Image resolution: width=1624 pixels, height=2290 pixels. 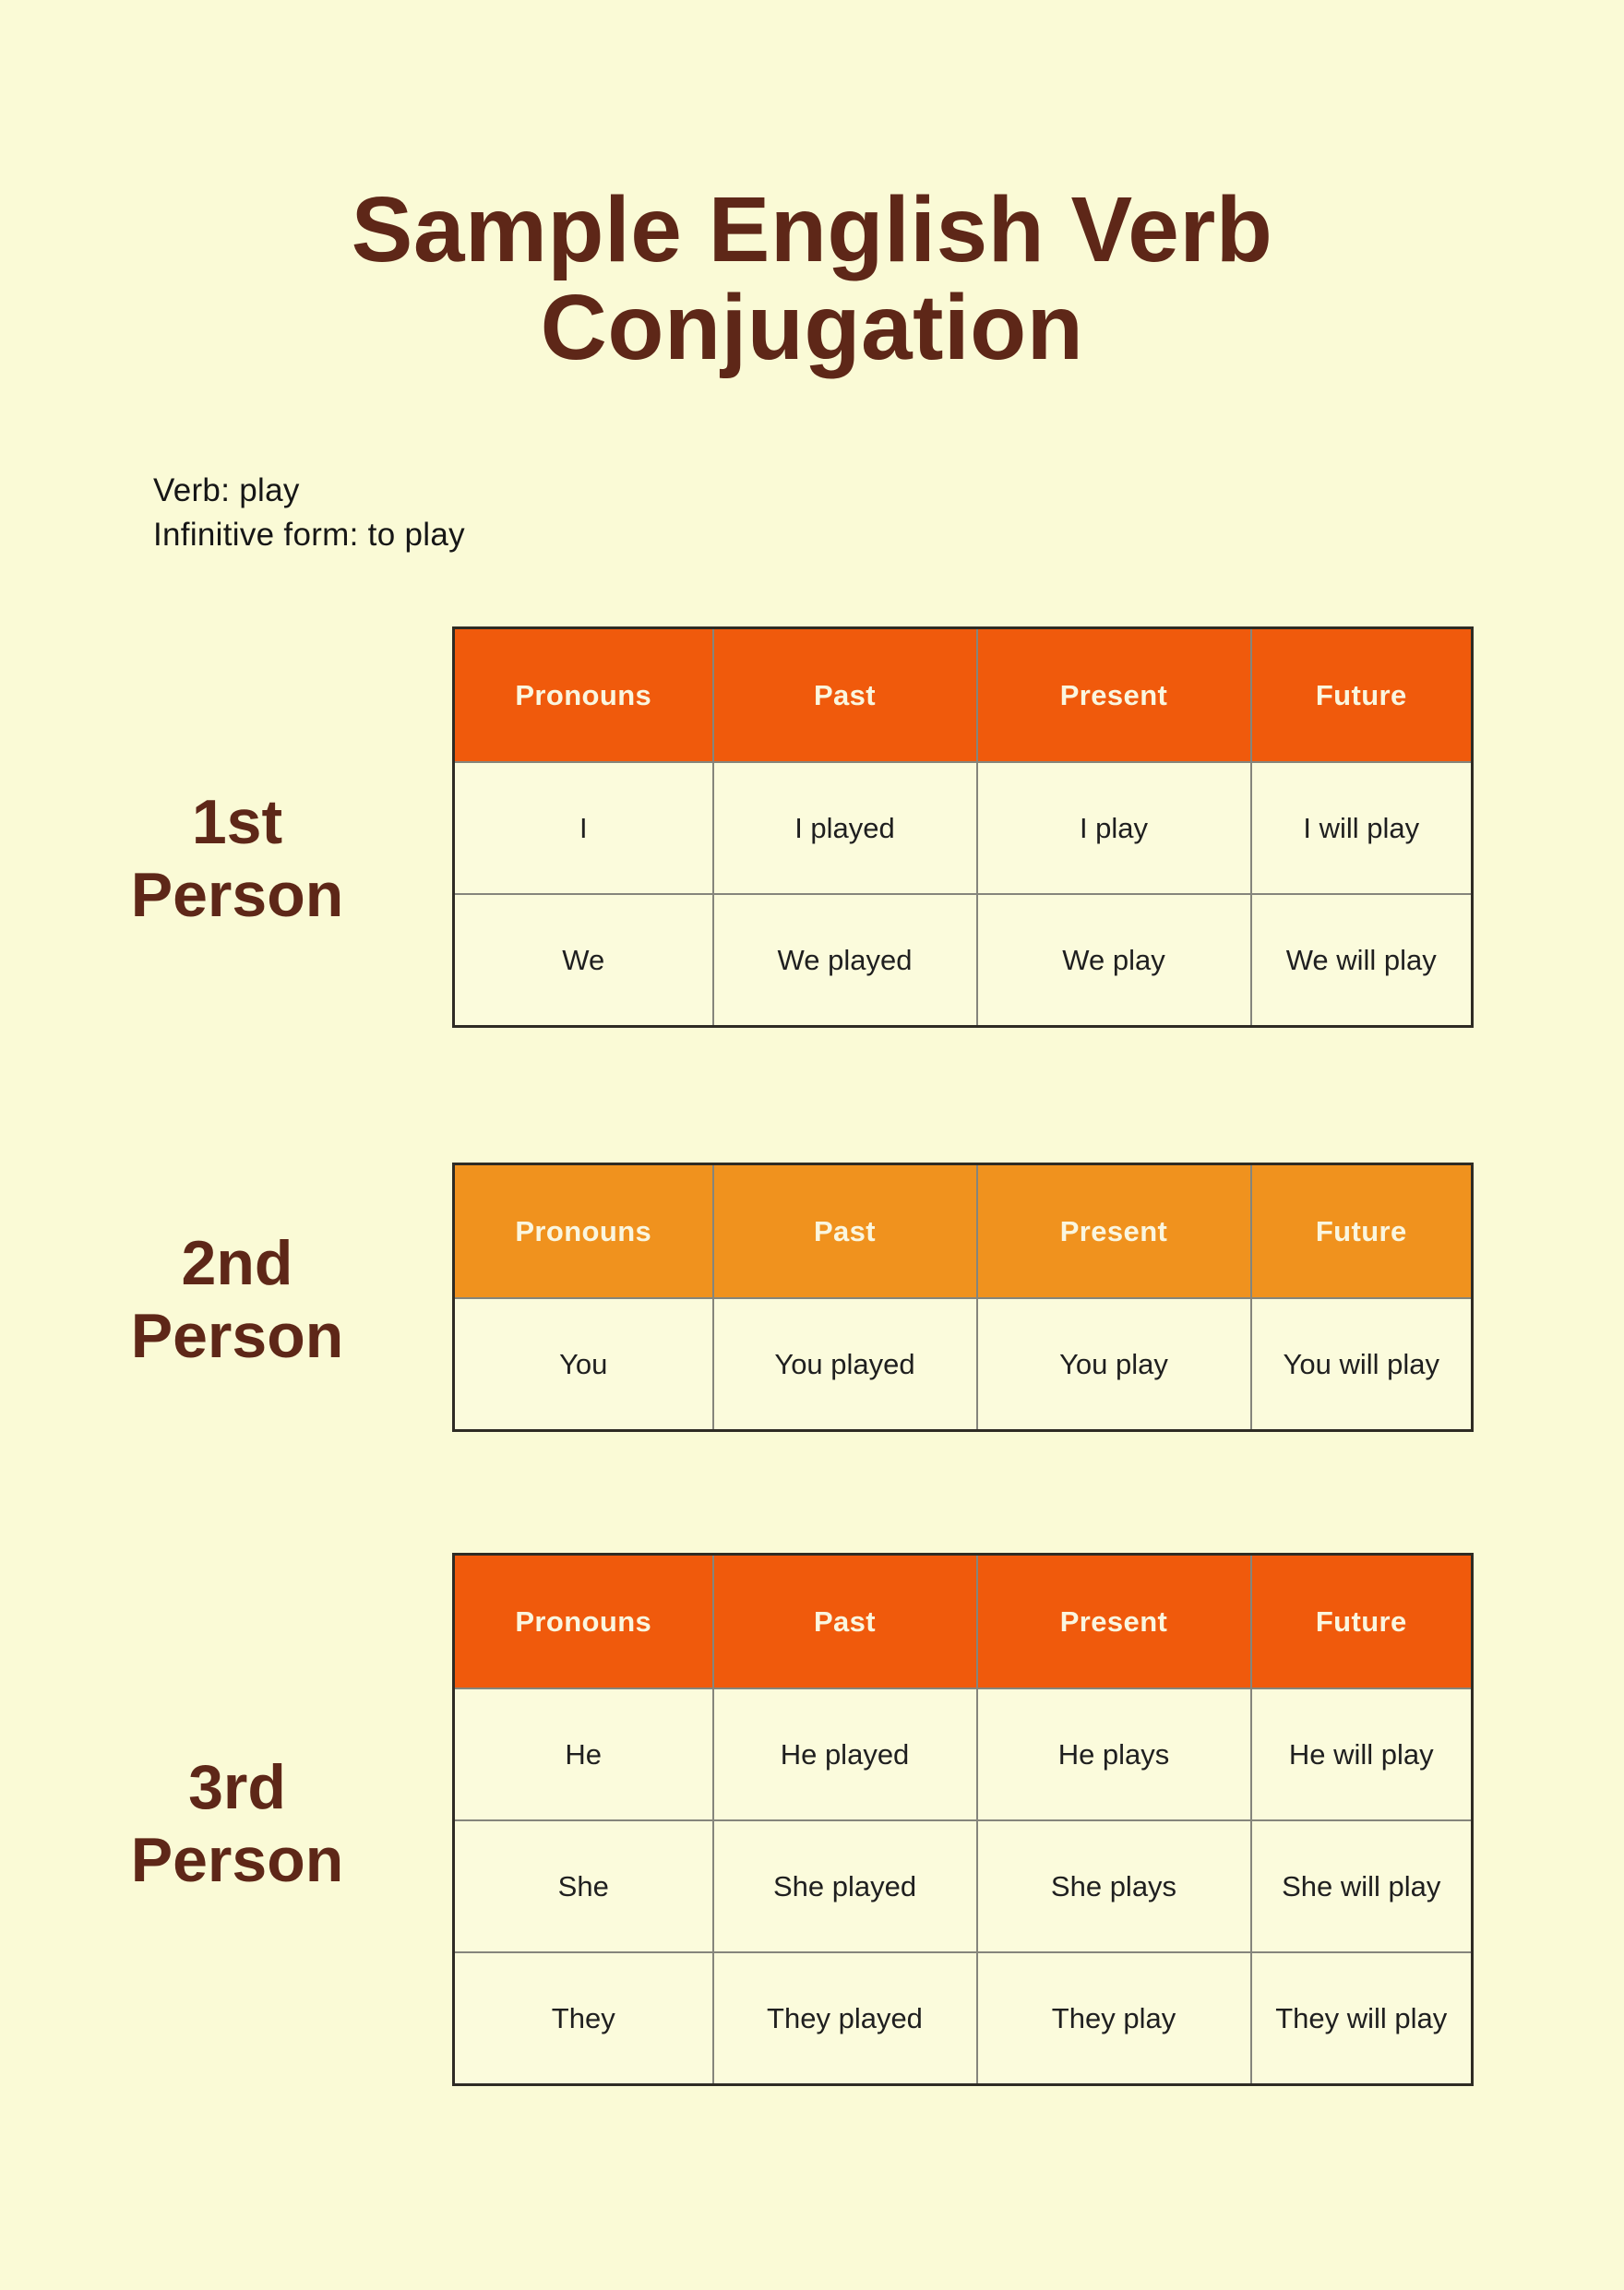 I want to click on label-2nd-person: 2nd Person, so click(x=237, y=1300).